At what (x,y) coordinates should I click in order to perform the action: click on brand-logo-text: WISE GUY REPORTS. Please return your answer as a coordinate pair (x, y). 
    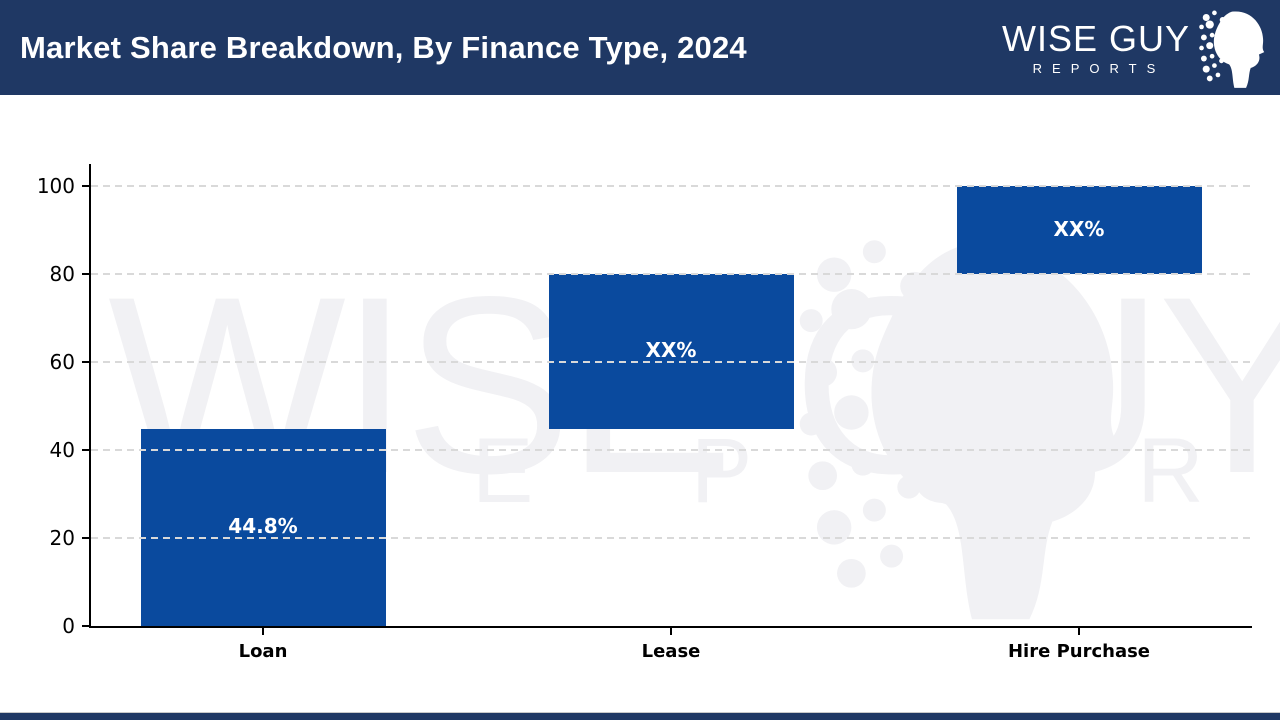
    Looking at the image, I should click on (1095, 46).